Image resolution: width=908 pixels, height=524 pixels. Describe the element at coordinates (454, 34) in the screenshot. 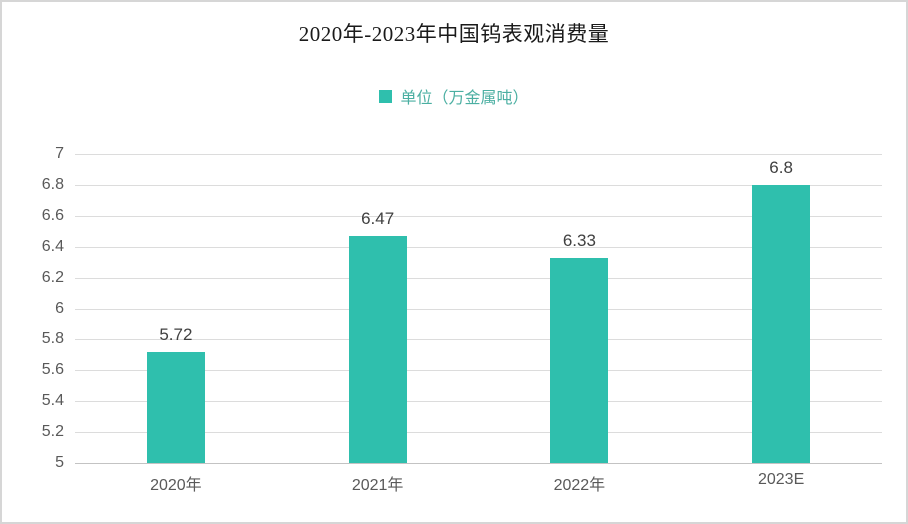

I see `chart-title: 2020年-2023年中国钨表观消费量` at that location.